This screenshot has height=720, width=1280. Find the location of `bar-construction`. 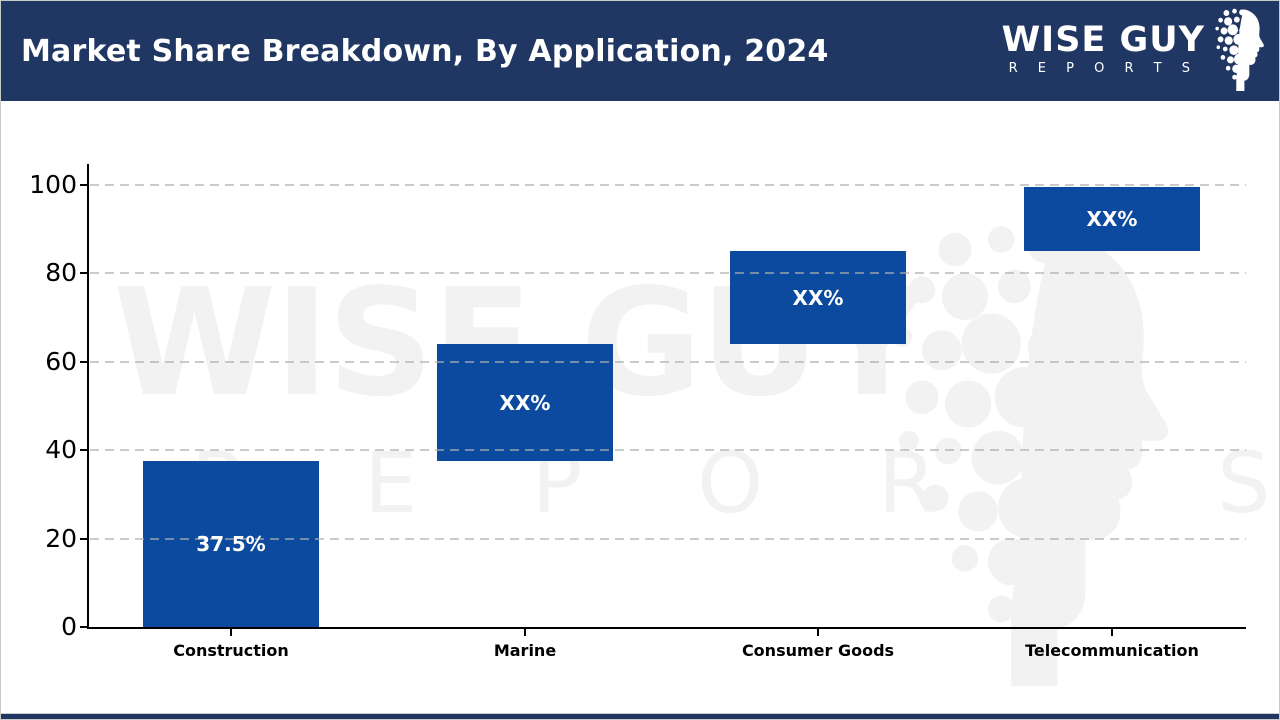

bar-construction is located at coordinates (231, 544).